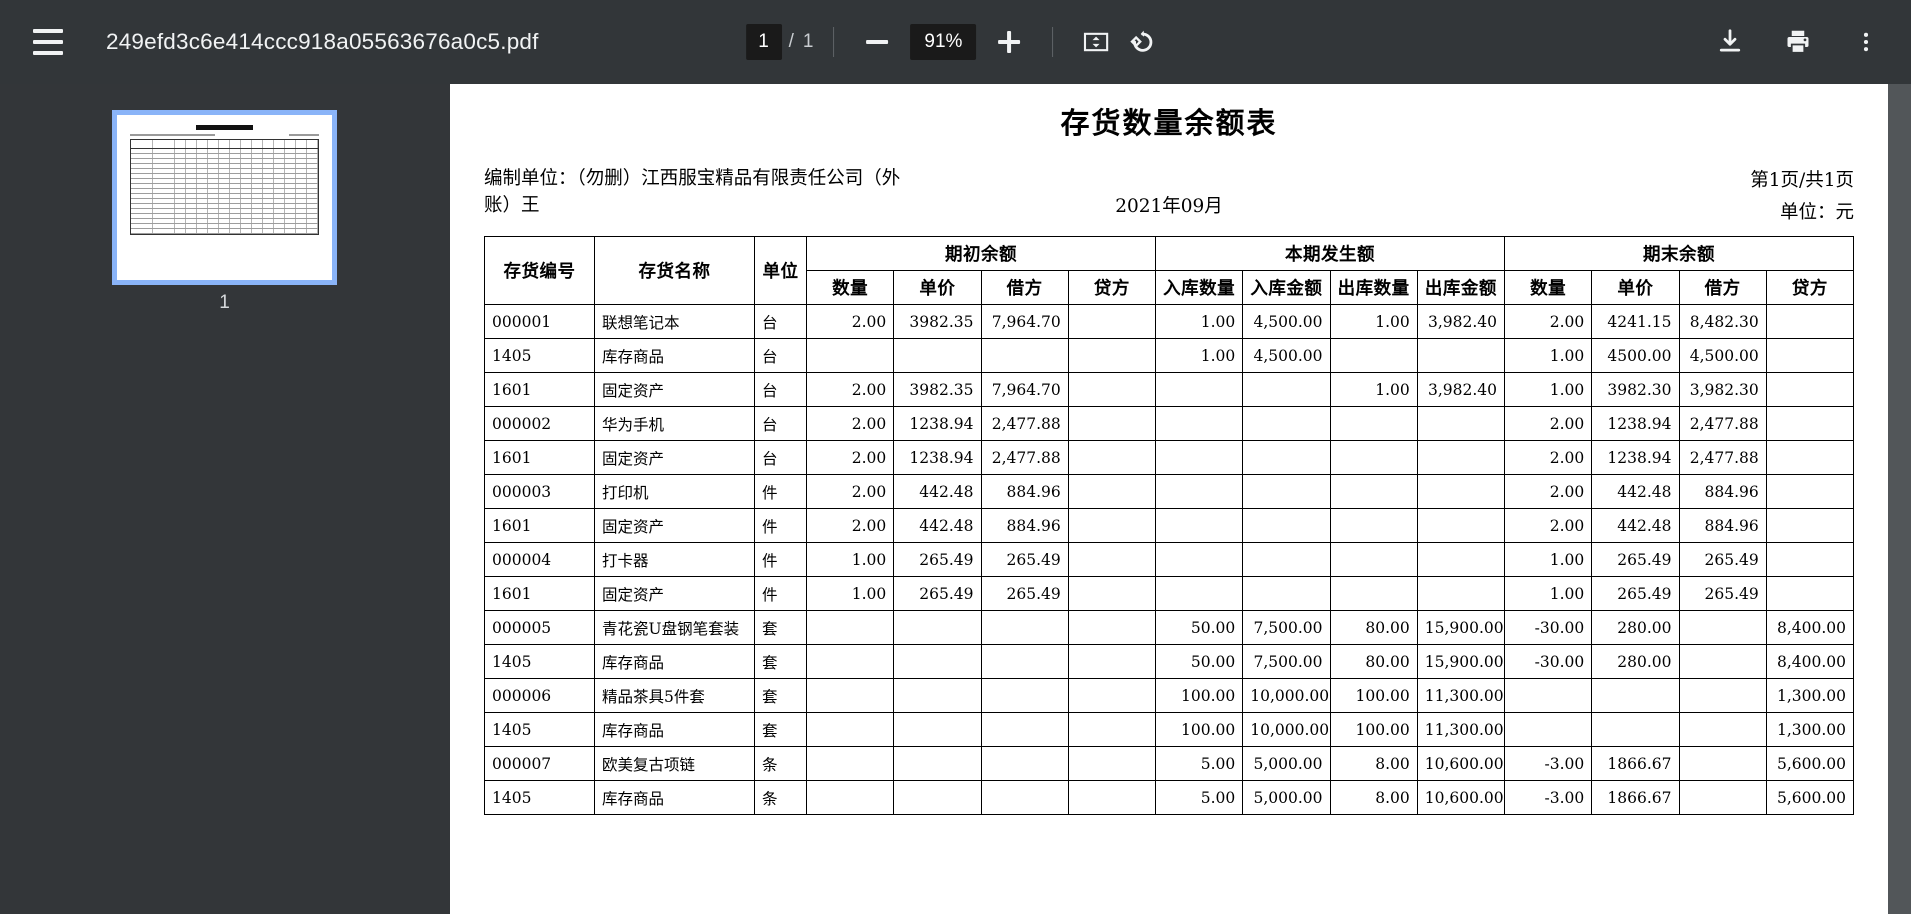 This screenshot has height=914, width=1911. Describe the element at coordinates (1373, 423) in the screenshot. I see `cell-out-qty` at that location.